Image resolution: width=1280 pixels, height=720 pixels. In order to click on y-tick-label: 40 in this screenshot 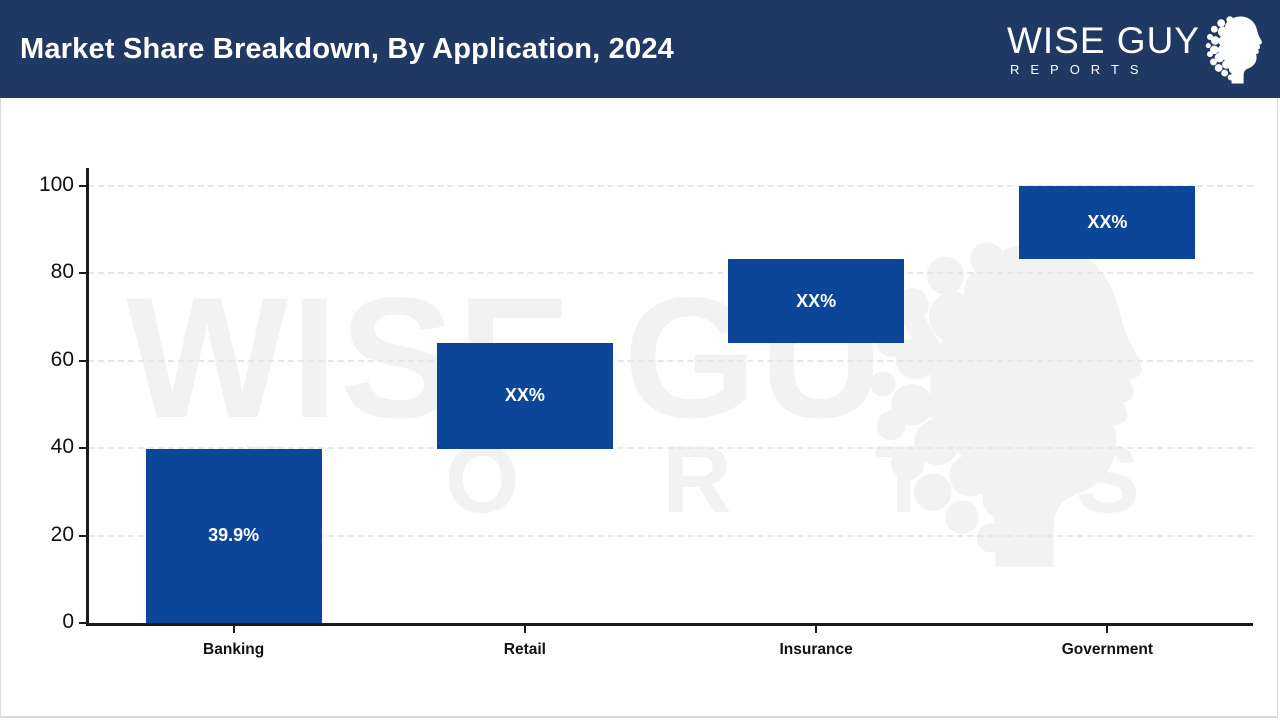, I will do `click(62, 447)`.